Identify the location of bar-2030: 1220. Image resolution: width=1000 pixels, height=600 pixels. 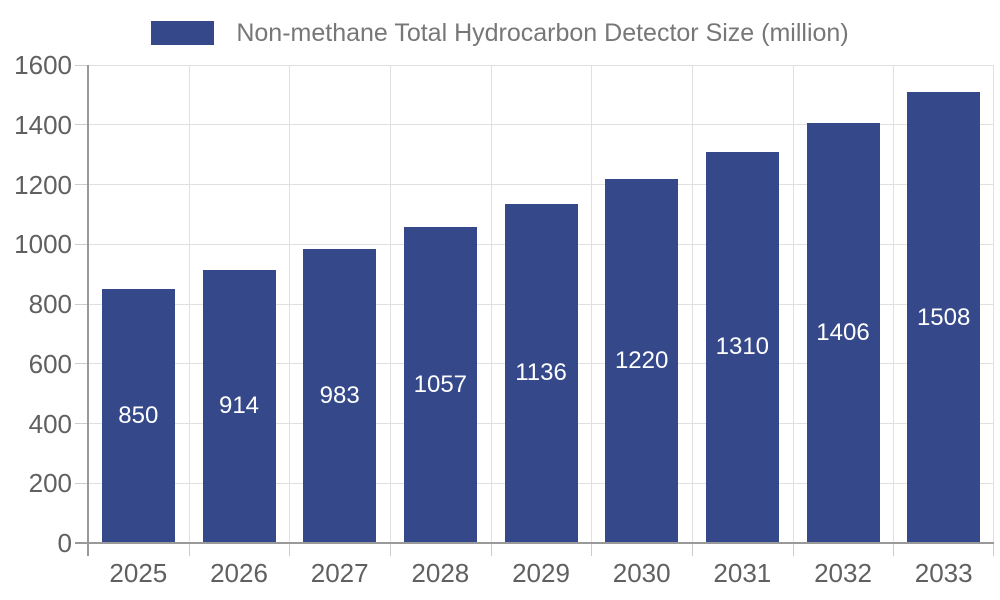
(642, 360).